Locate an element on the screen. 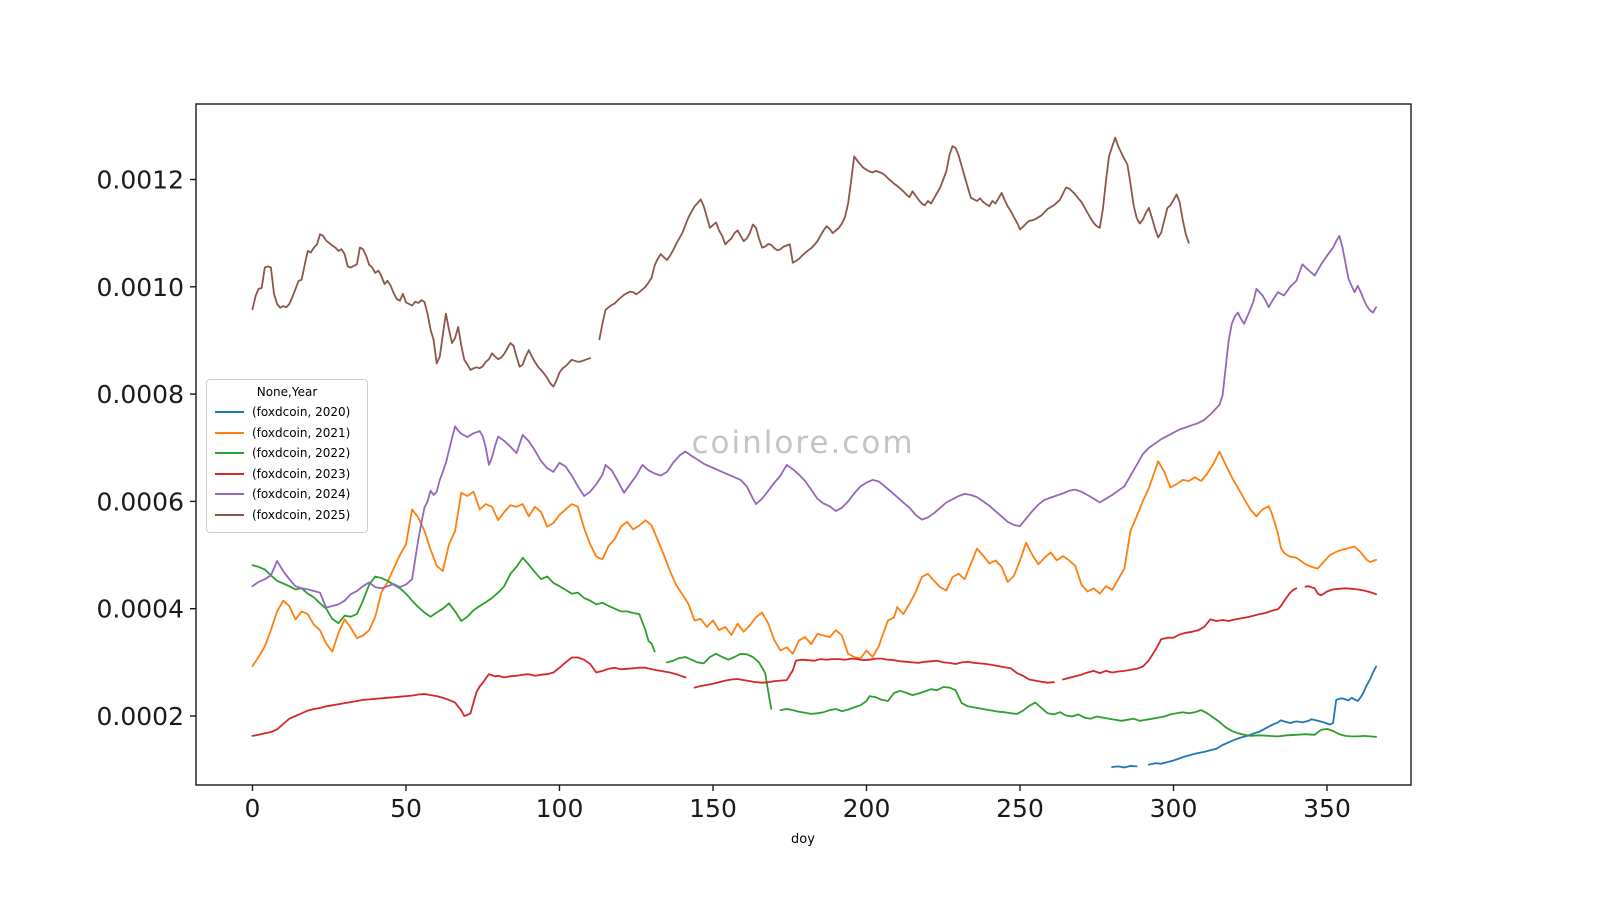 Image resolution: width=1600 pixels, height=900 pixels. watermark: coinlore.com is located at coordinates (803, 443).